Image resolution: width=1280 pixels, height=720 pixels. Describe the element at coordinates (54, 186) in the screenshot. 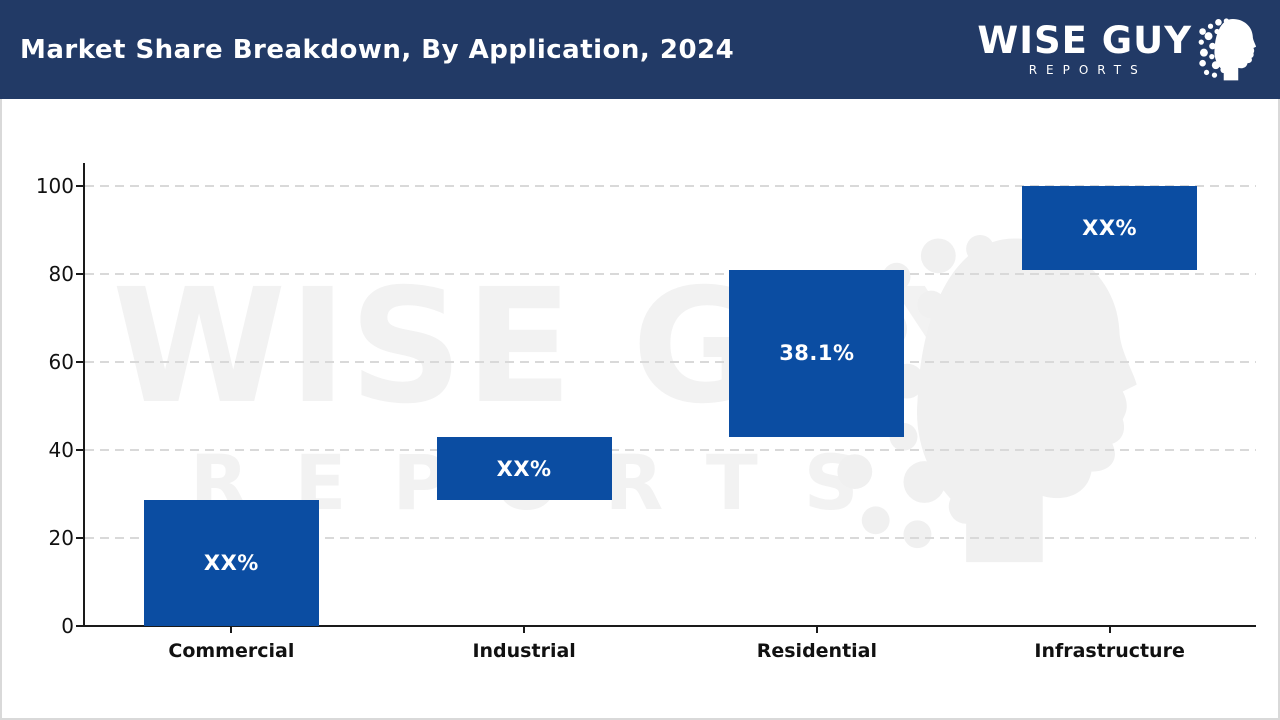

I see `y-axis-tick-label: 100` at that location.